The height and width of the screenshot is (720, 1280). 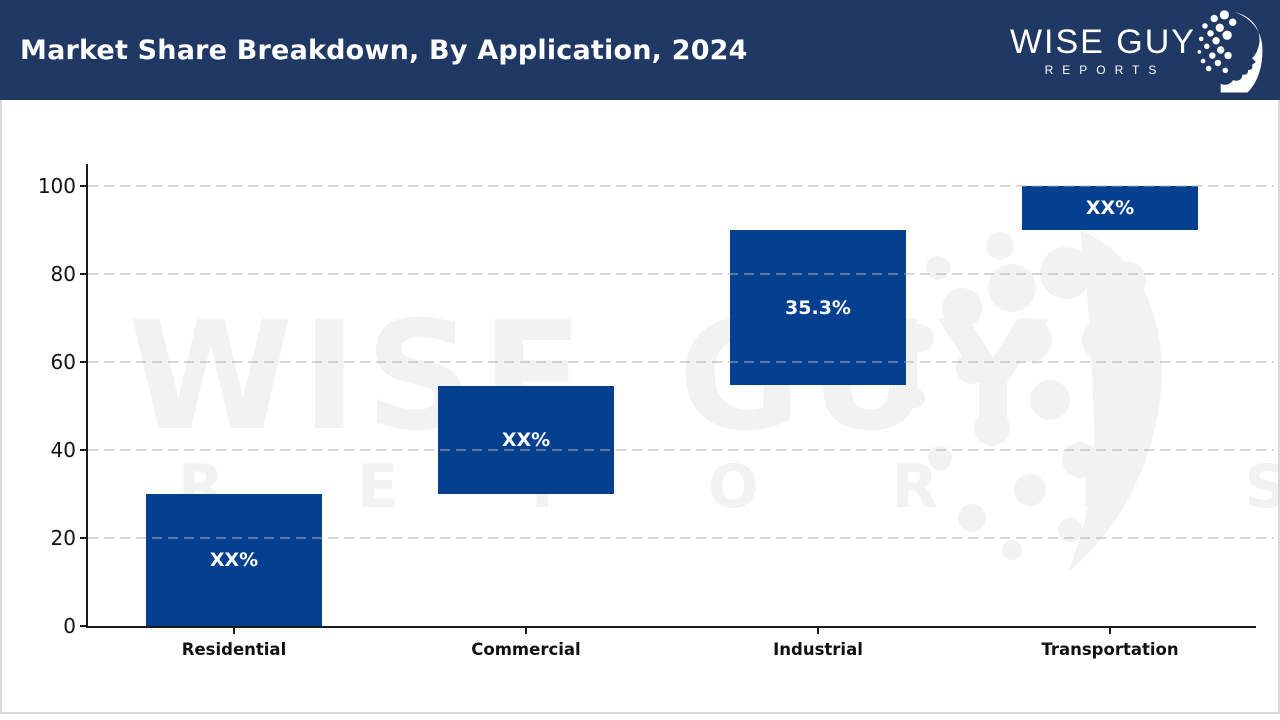 I want to click on category-label-residential: Residential, so click(x=234, y=649).